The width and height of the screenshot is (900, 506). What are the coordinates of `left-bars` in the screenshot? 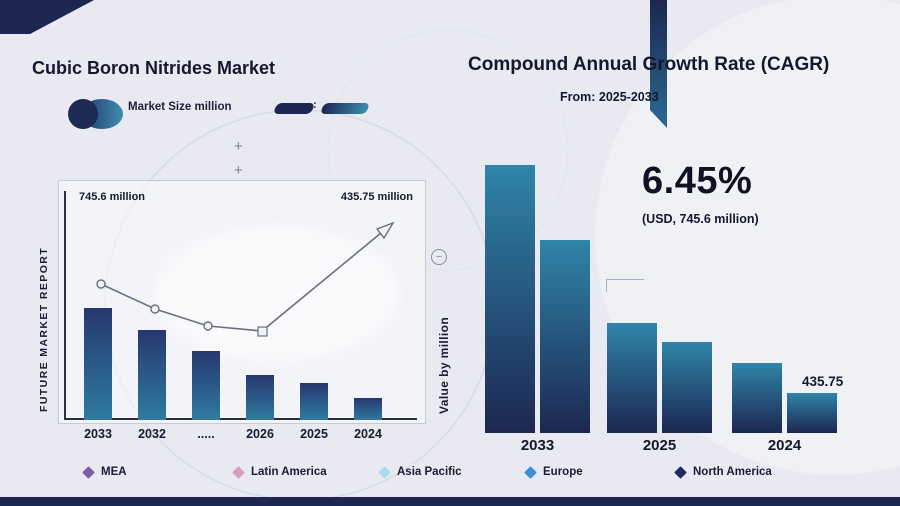 It's located at (234, 361).